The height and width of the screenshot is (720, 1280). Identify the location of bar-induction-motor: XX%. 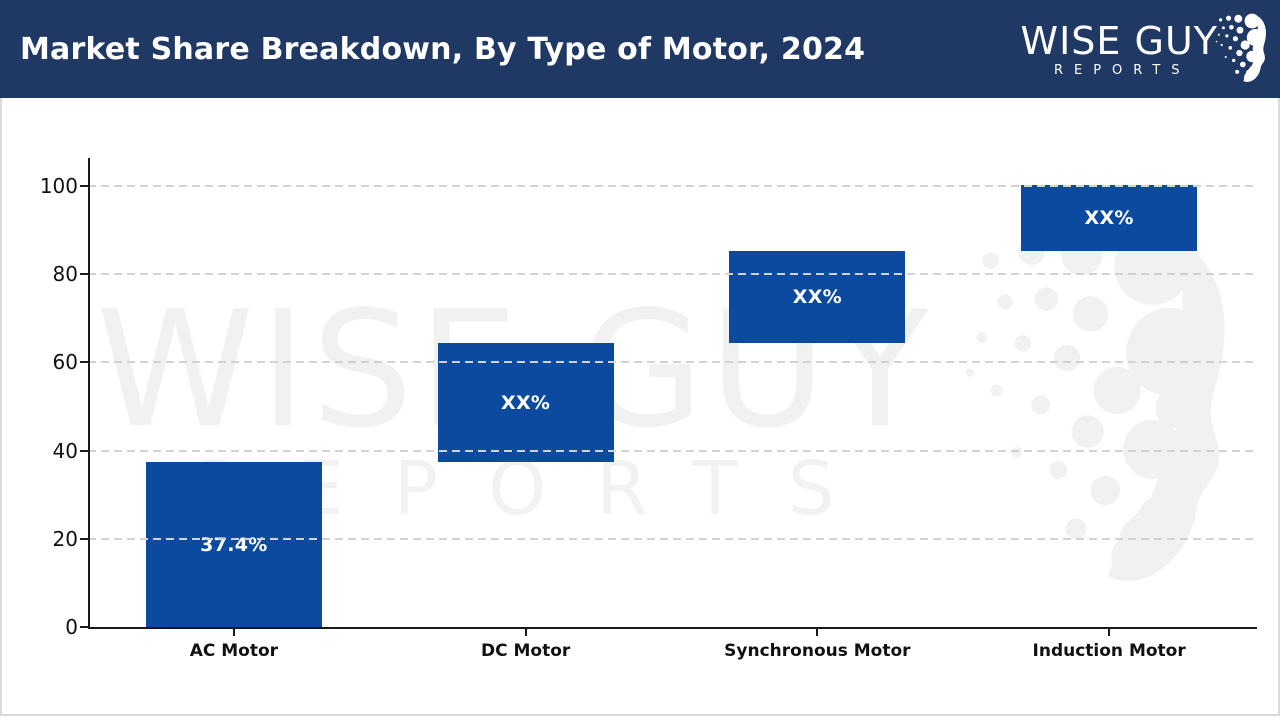
(1109, 218).